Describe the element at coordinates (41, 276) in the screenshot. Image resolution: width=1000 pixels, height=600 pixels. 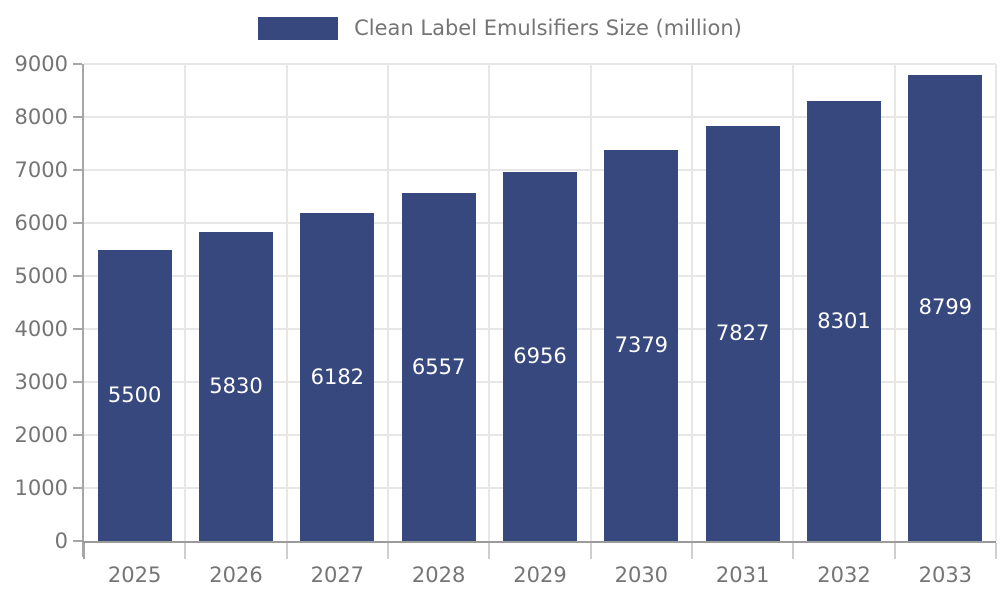
I see `y-axis-tick-label: 5000` at that location.